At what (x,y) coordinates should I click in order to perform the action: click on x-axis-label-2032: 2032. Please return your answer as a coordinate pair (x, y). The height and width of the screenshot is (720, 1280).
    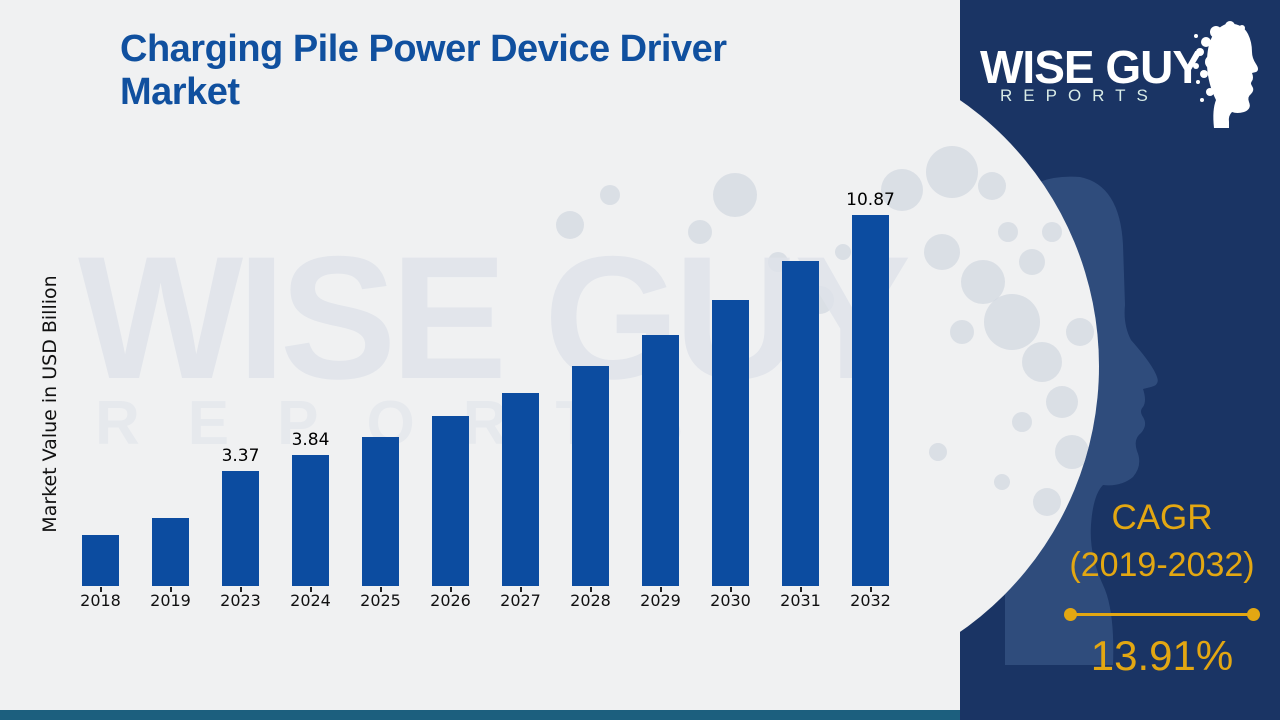
    Looking at the image, I should click on (870, 600).